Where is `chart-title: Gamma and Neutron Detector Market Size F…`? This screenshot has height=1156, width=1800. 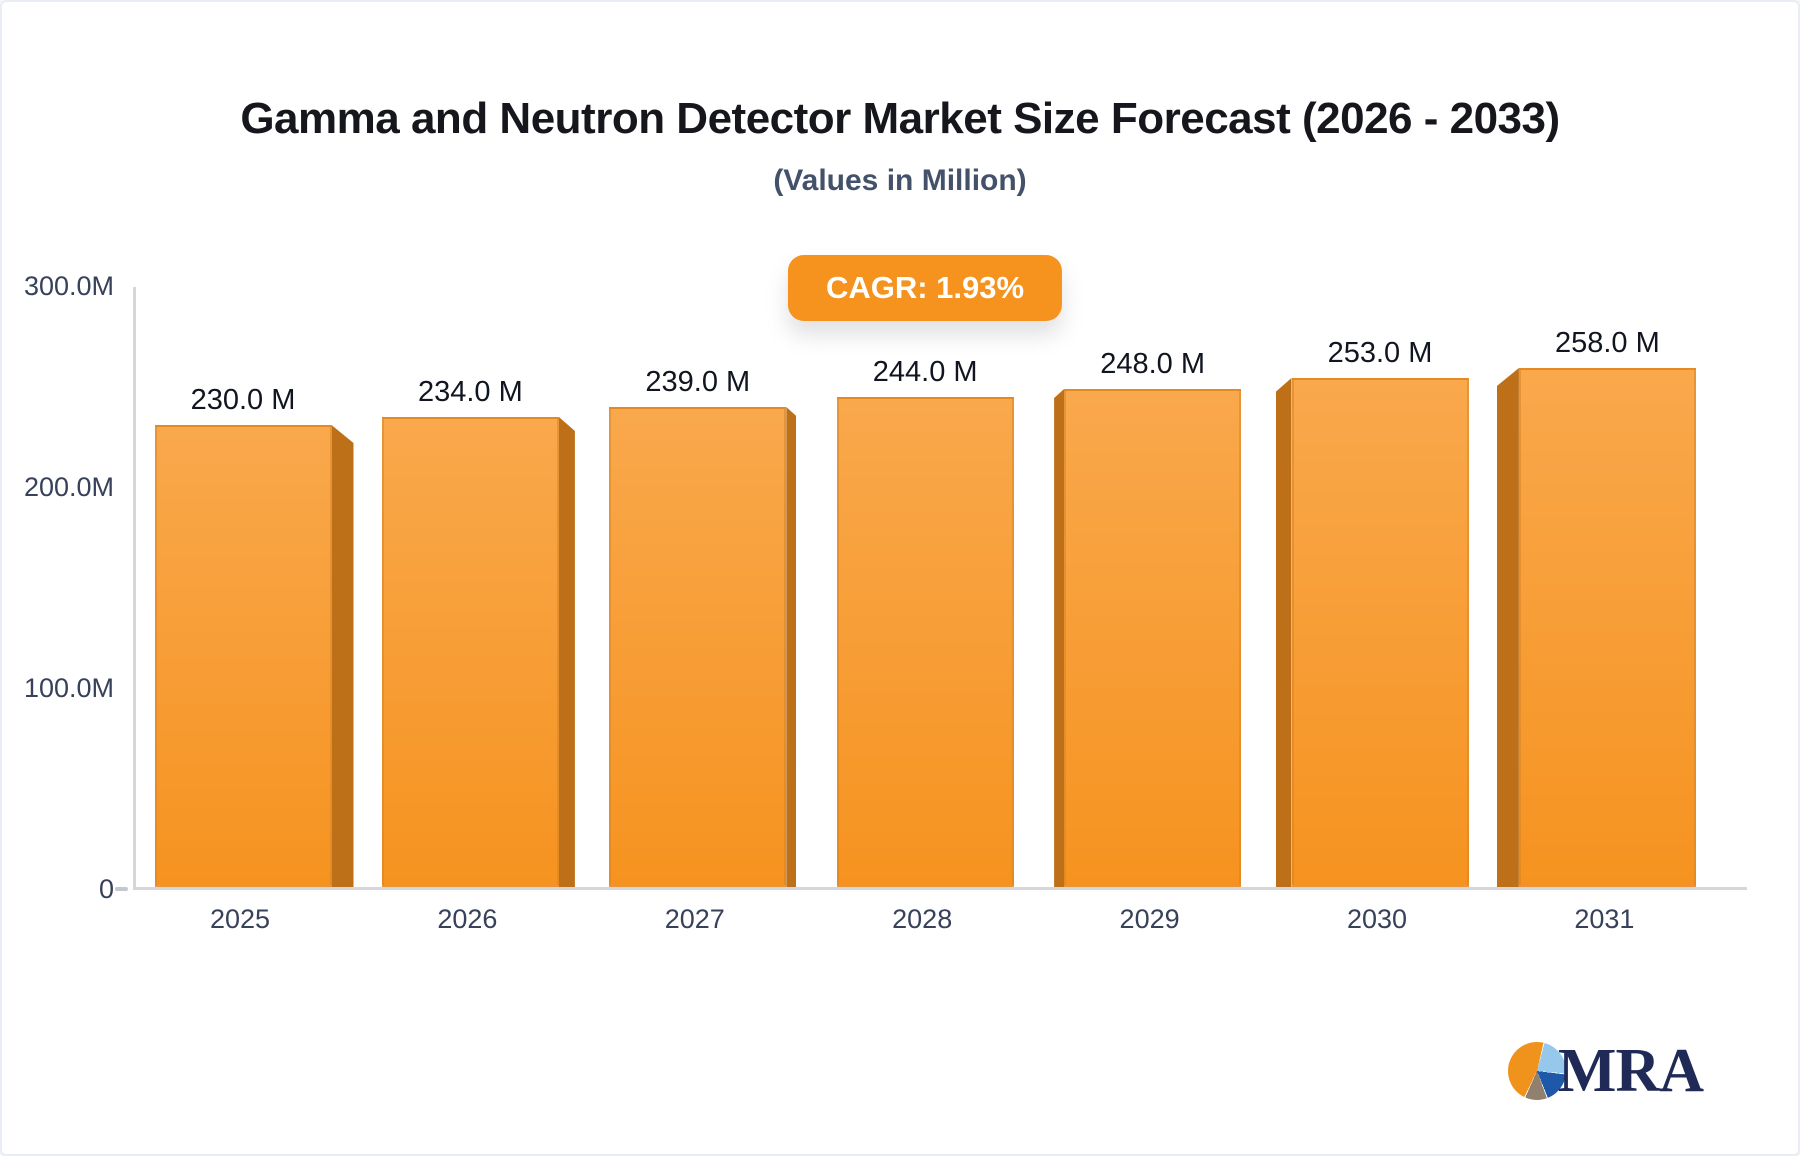
chart-title: Gamma and Neutron Detector Market Size F… is located at coordinates (900, 118).